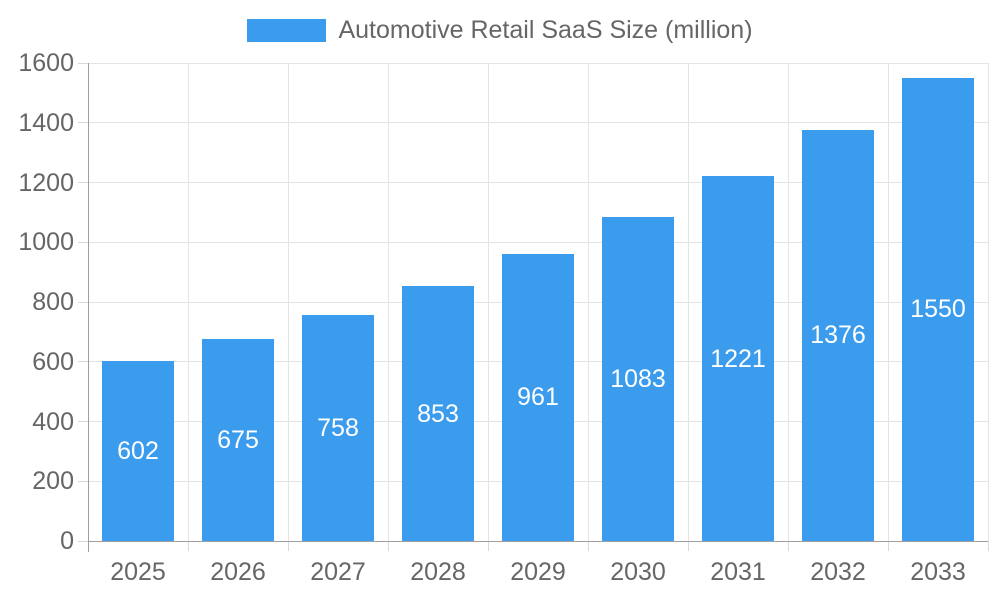 The width and height of the screenshot is (1000, 600). Describe the element at coordinates (46, 182) in the screenshot. I see `y-axis-label: 1200` at that location.